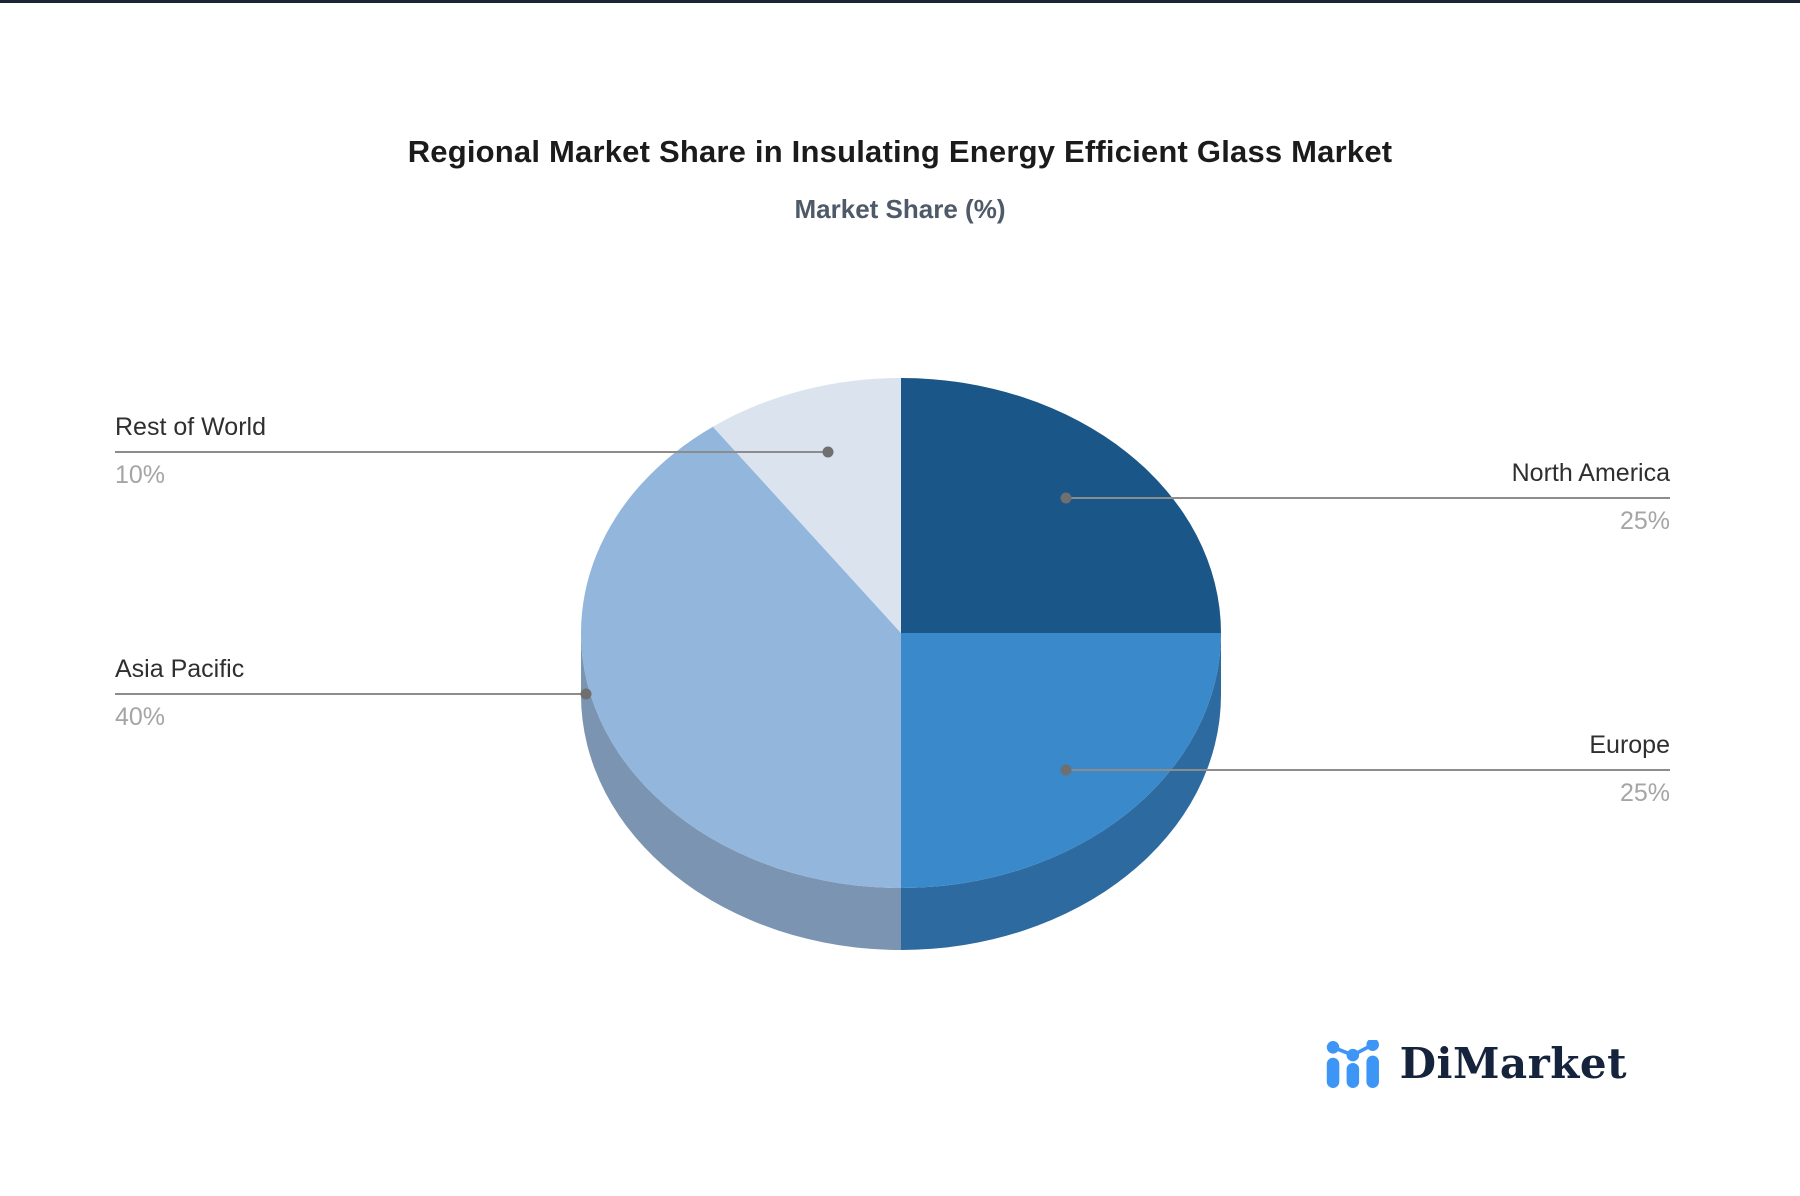 This screenshot has width=1800, height=1196. Describe the element at coordinates (806, 505) in the screenshot. I see `pie-slice-rest-of-world` at that location.